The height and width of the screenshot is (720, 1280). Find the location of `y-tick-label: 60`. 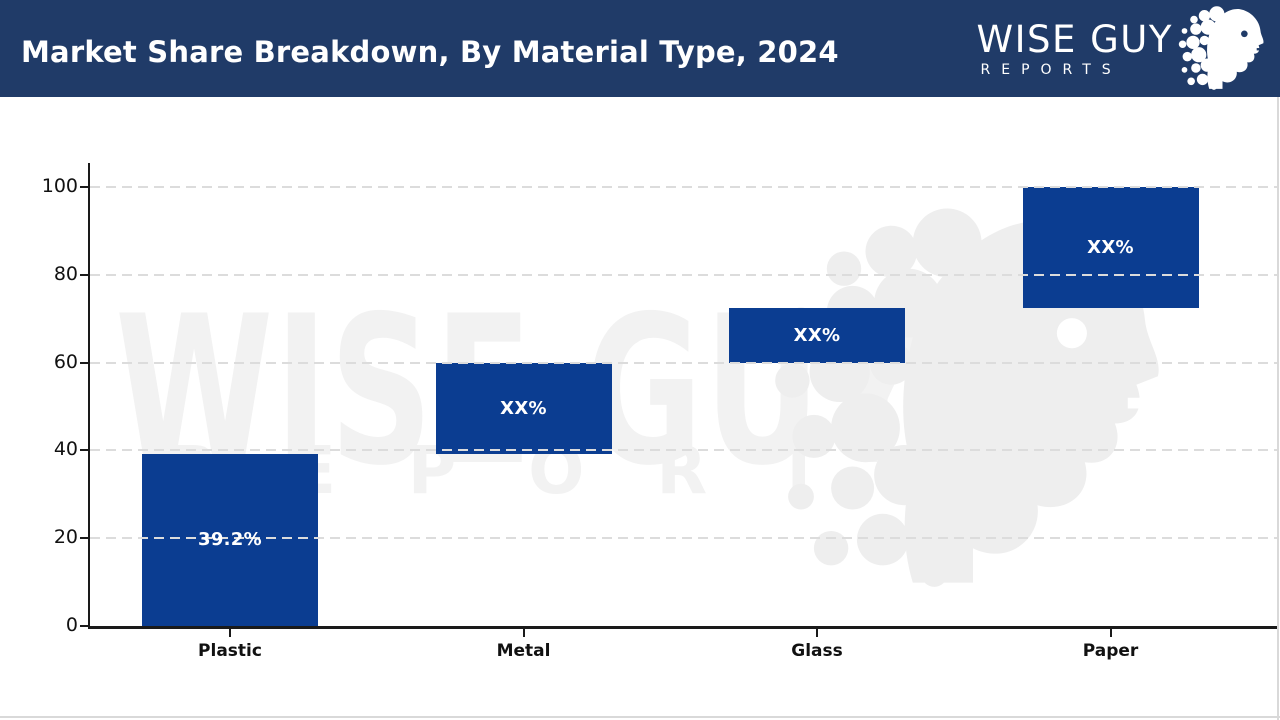

y-tick-label: 60 is located at coordinates (65, 361).